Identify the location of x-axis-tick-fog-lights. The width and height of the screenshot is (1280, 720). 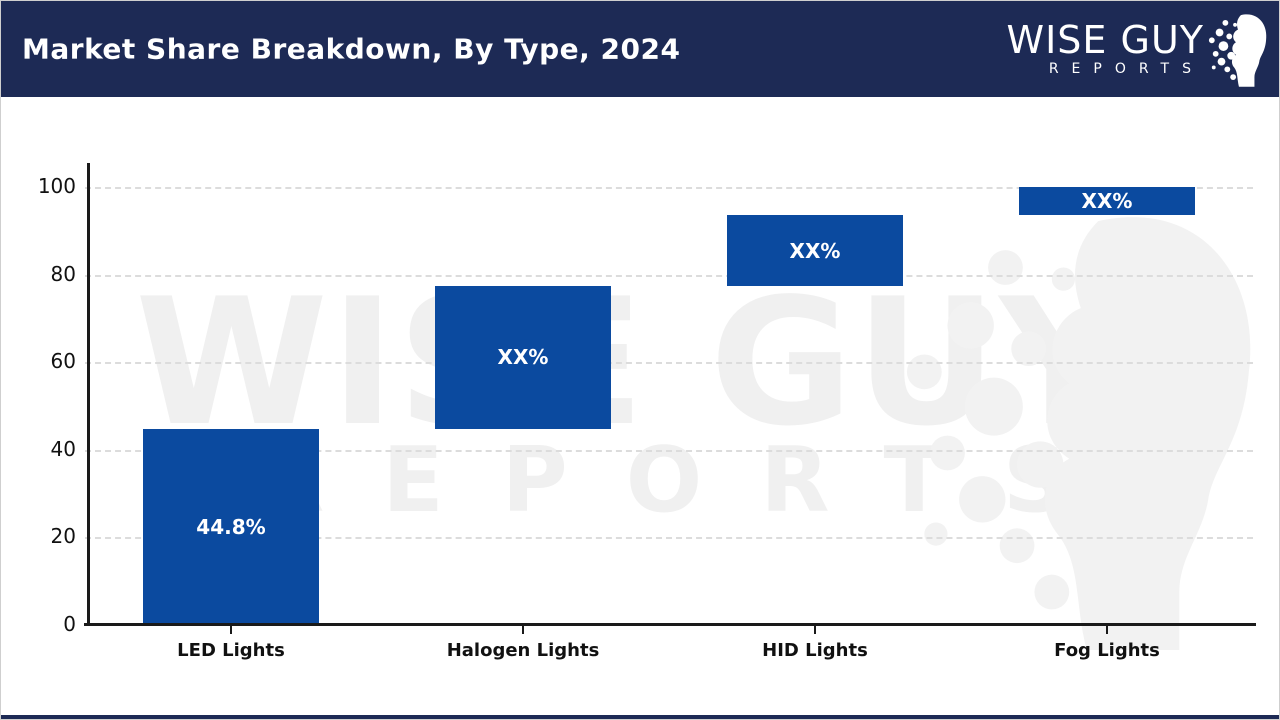
(1107, 630).